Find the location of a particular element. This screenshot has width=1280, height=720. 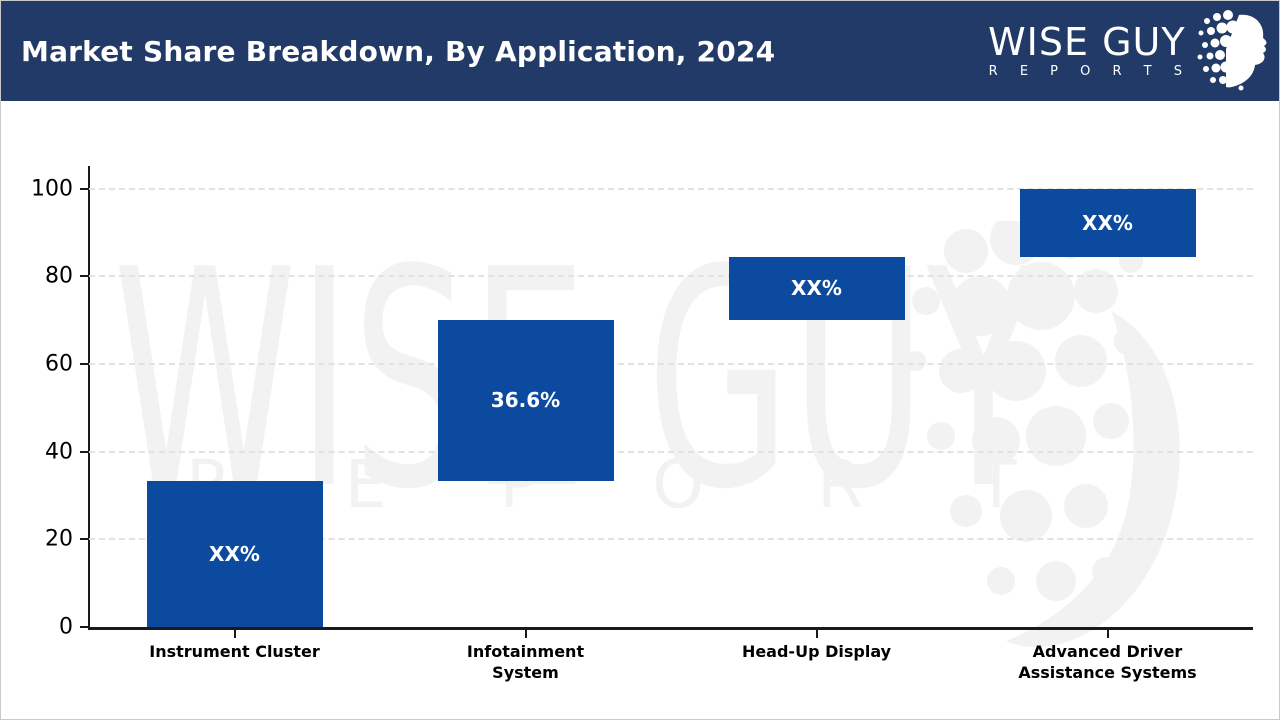

bar-value-label: 36.6% is located at coordinates (525, 400).